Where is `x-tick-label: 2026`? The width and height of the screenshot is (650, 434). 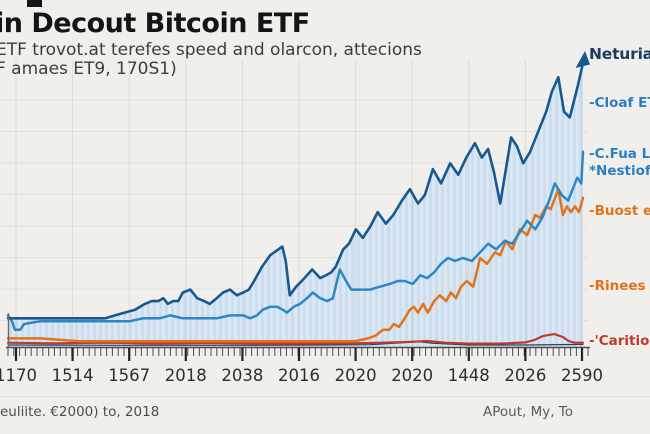 x-tick-label: 2026 is located at coordinates (525, 375).